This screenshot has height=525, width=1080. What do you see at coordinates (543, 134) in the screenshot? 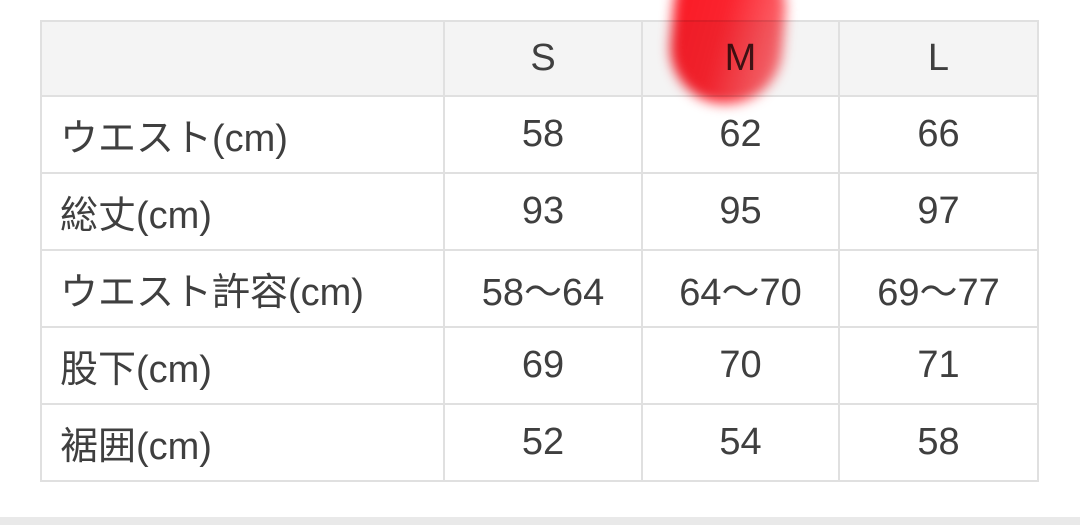
I see `cell-waist-s: 58` at bounding box center [543, 134].